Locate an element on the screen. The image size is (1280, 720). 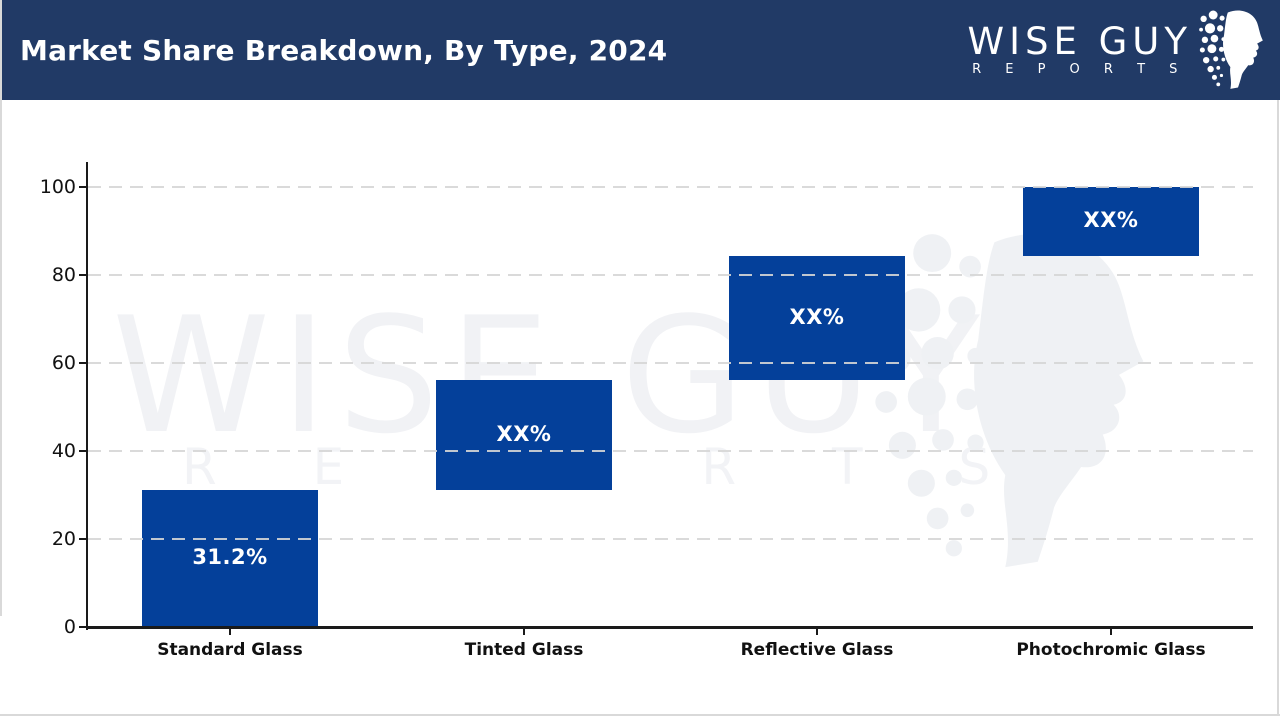
logo-subtitle: R E P O R T S is located at coordinates (1080, 70).